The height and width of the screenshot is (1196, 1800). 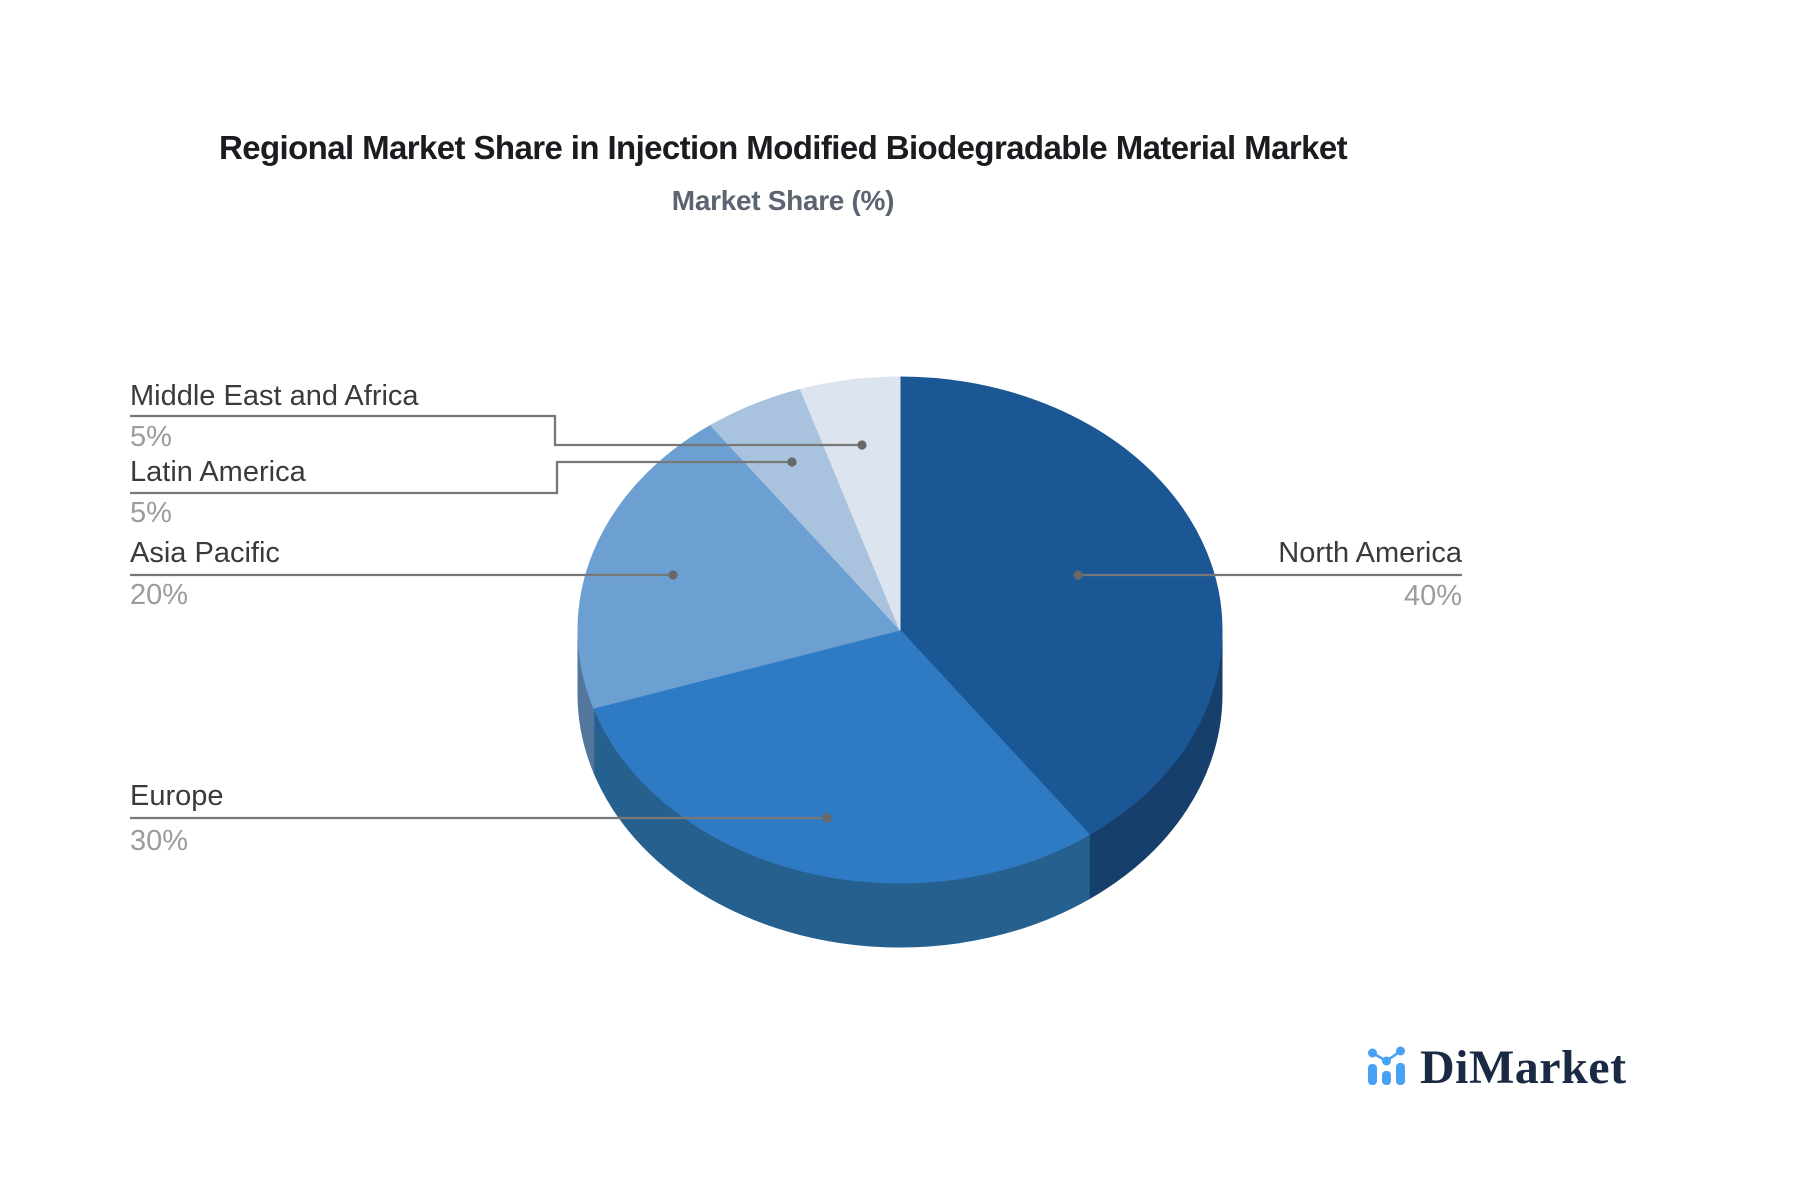 What do you see at coordinates (783, 200) in the screenshot?
I see `chart-subtitle: Market Share (%)` at bounding box center [783, 200].